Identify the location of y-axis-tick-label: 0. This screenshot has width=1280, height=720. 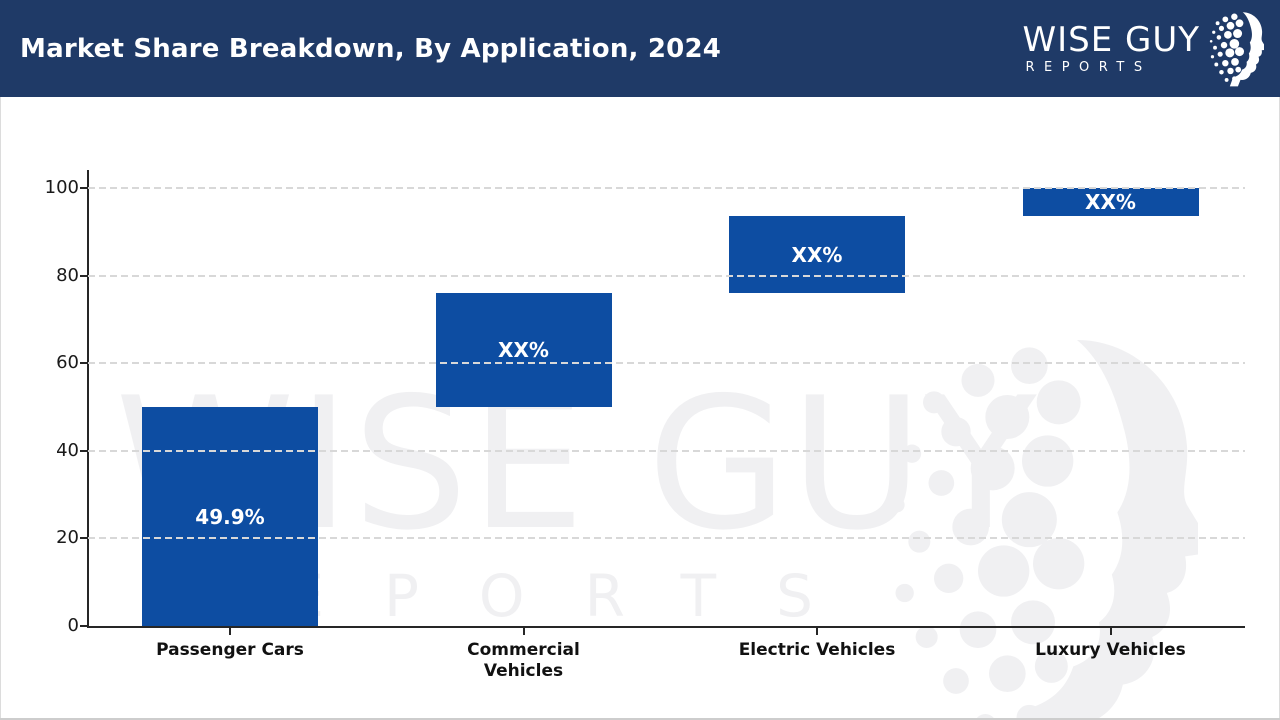
(73, 625).